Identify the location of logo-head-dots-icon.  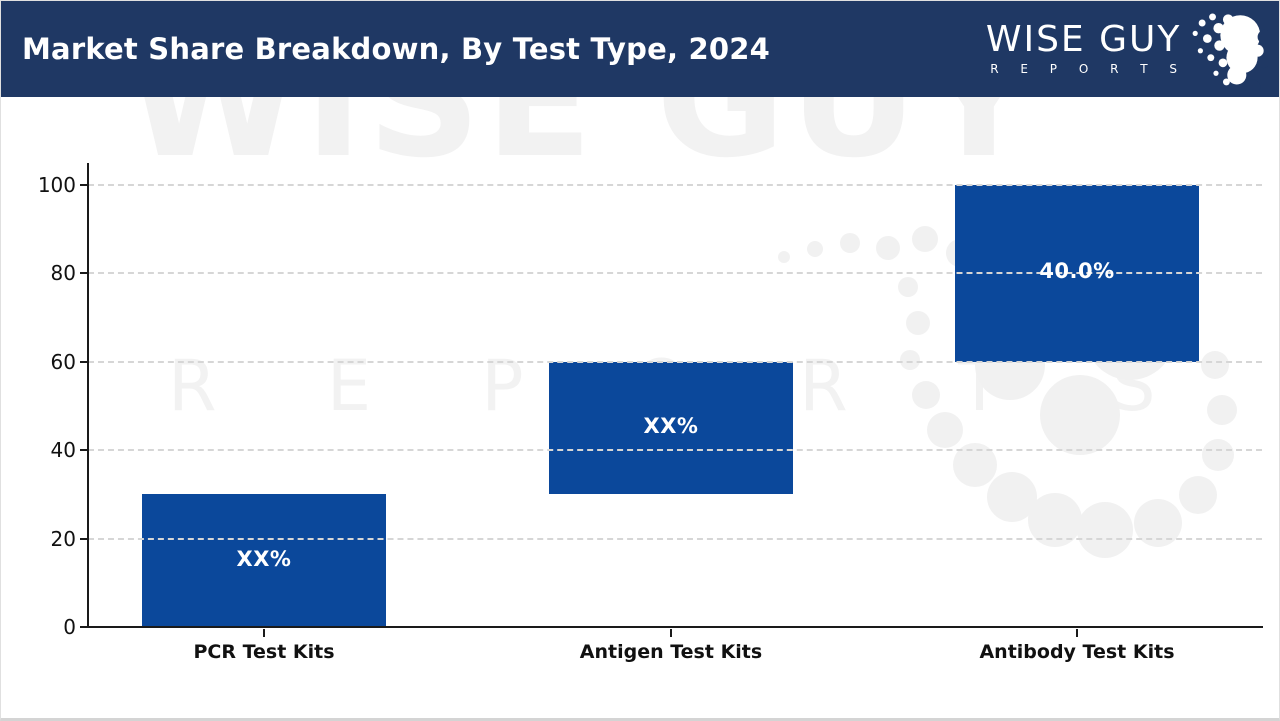
(1230, 51).